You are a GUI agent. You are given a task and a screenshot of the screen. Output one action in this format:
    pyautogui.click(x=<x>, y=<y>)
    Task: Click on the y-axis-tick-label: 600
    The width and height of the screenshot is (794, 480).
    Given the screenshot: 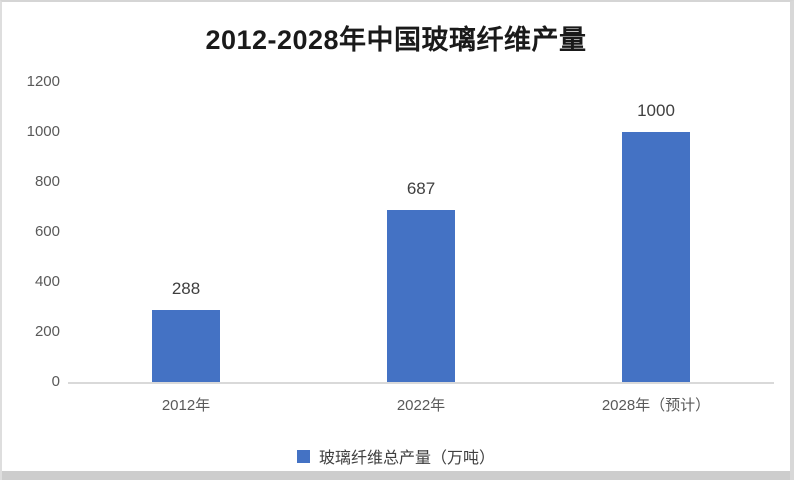 What is the action you would take?
    pyautogui.click(x=47, y=231)
    